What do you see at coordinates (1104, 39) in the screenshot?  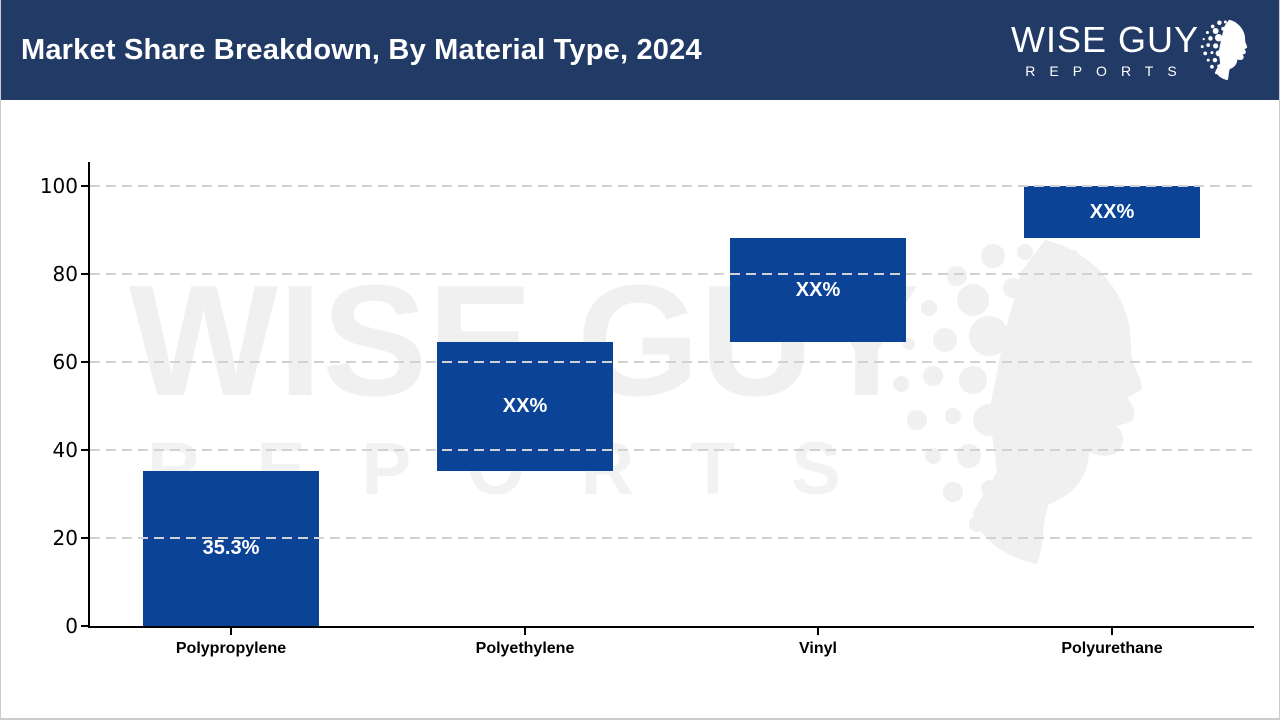 I see `logo-wordmark: WISE GUY` at bounding box center [1104, 39].